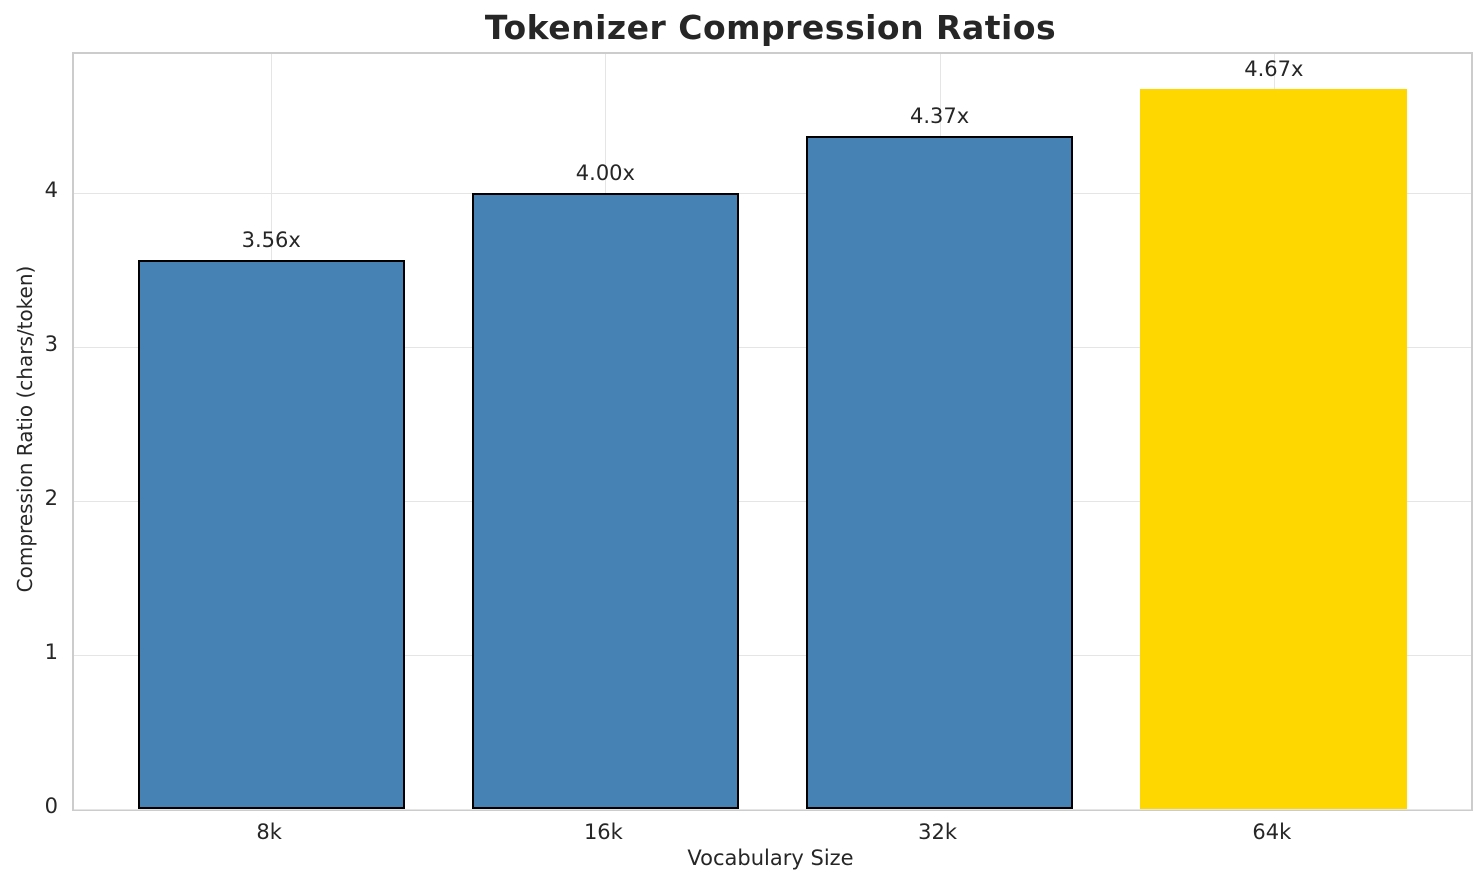 This screenshot has width=1483, height=885. I want to click on bar-16k, so click(605, 500).